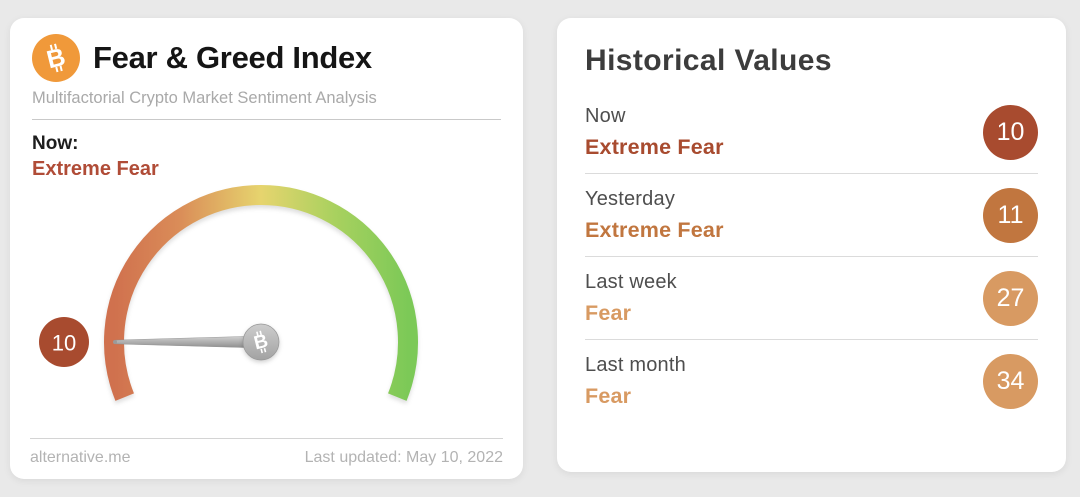 The width and height of the screenshot is (1080, 497). What do you see at coordinates (187, 342) in the screenshot?
I see `gauge-needle` at bounding box center [187, 342].